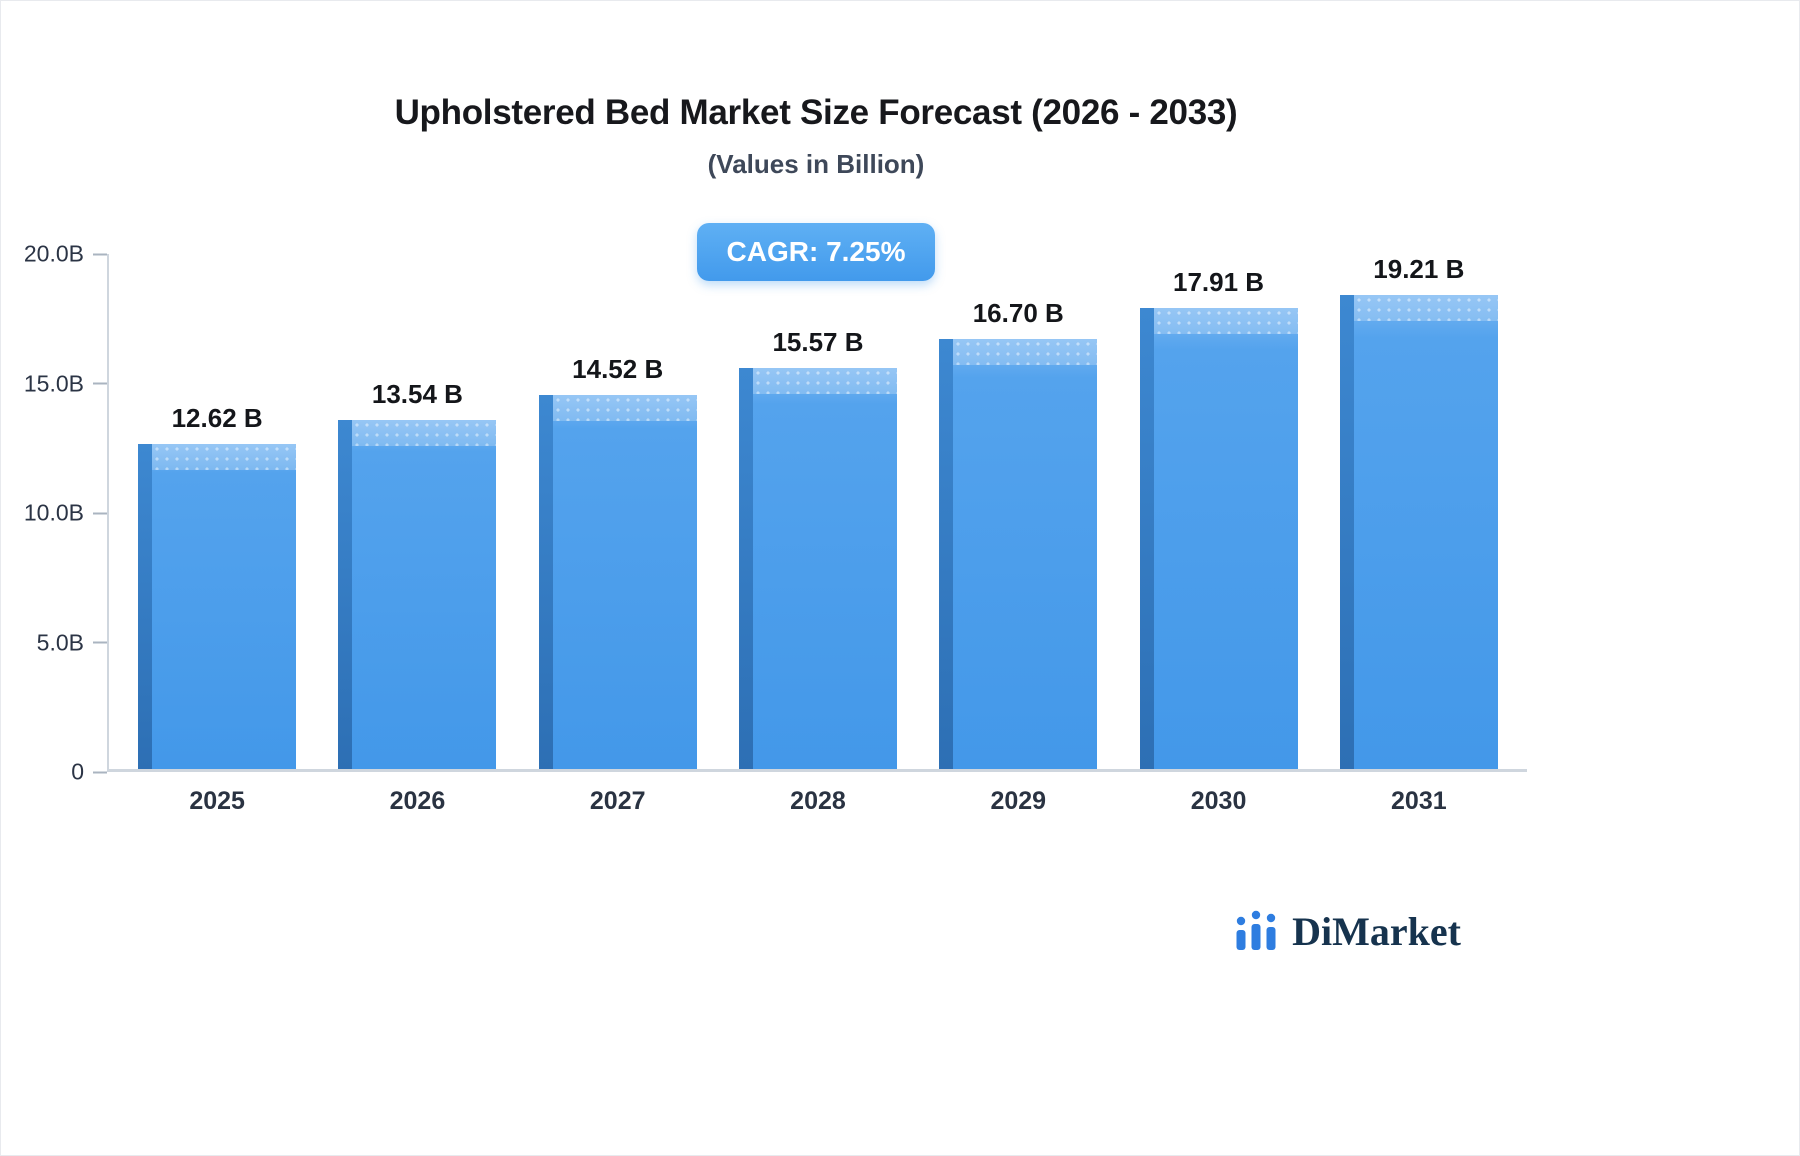 The image size is (1800, 1156). I want to click on bar-group: 16.70 B 2029, so click(1018, 534).